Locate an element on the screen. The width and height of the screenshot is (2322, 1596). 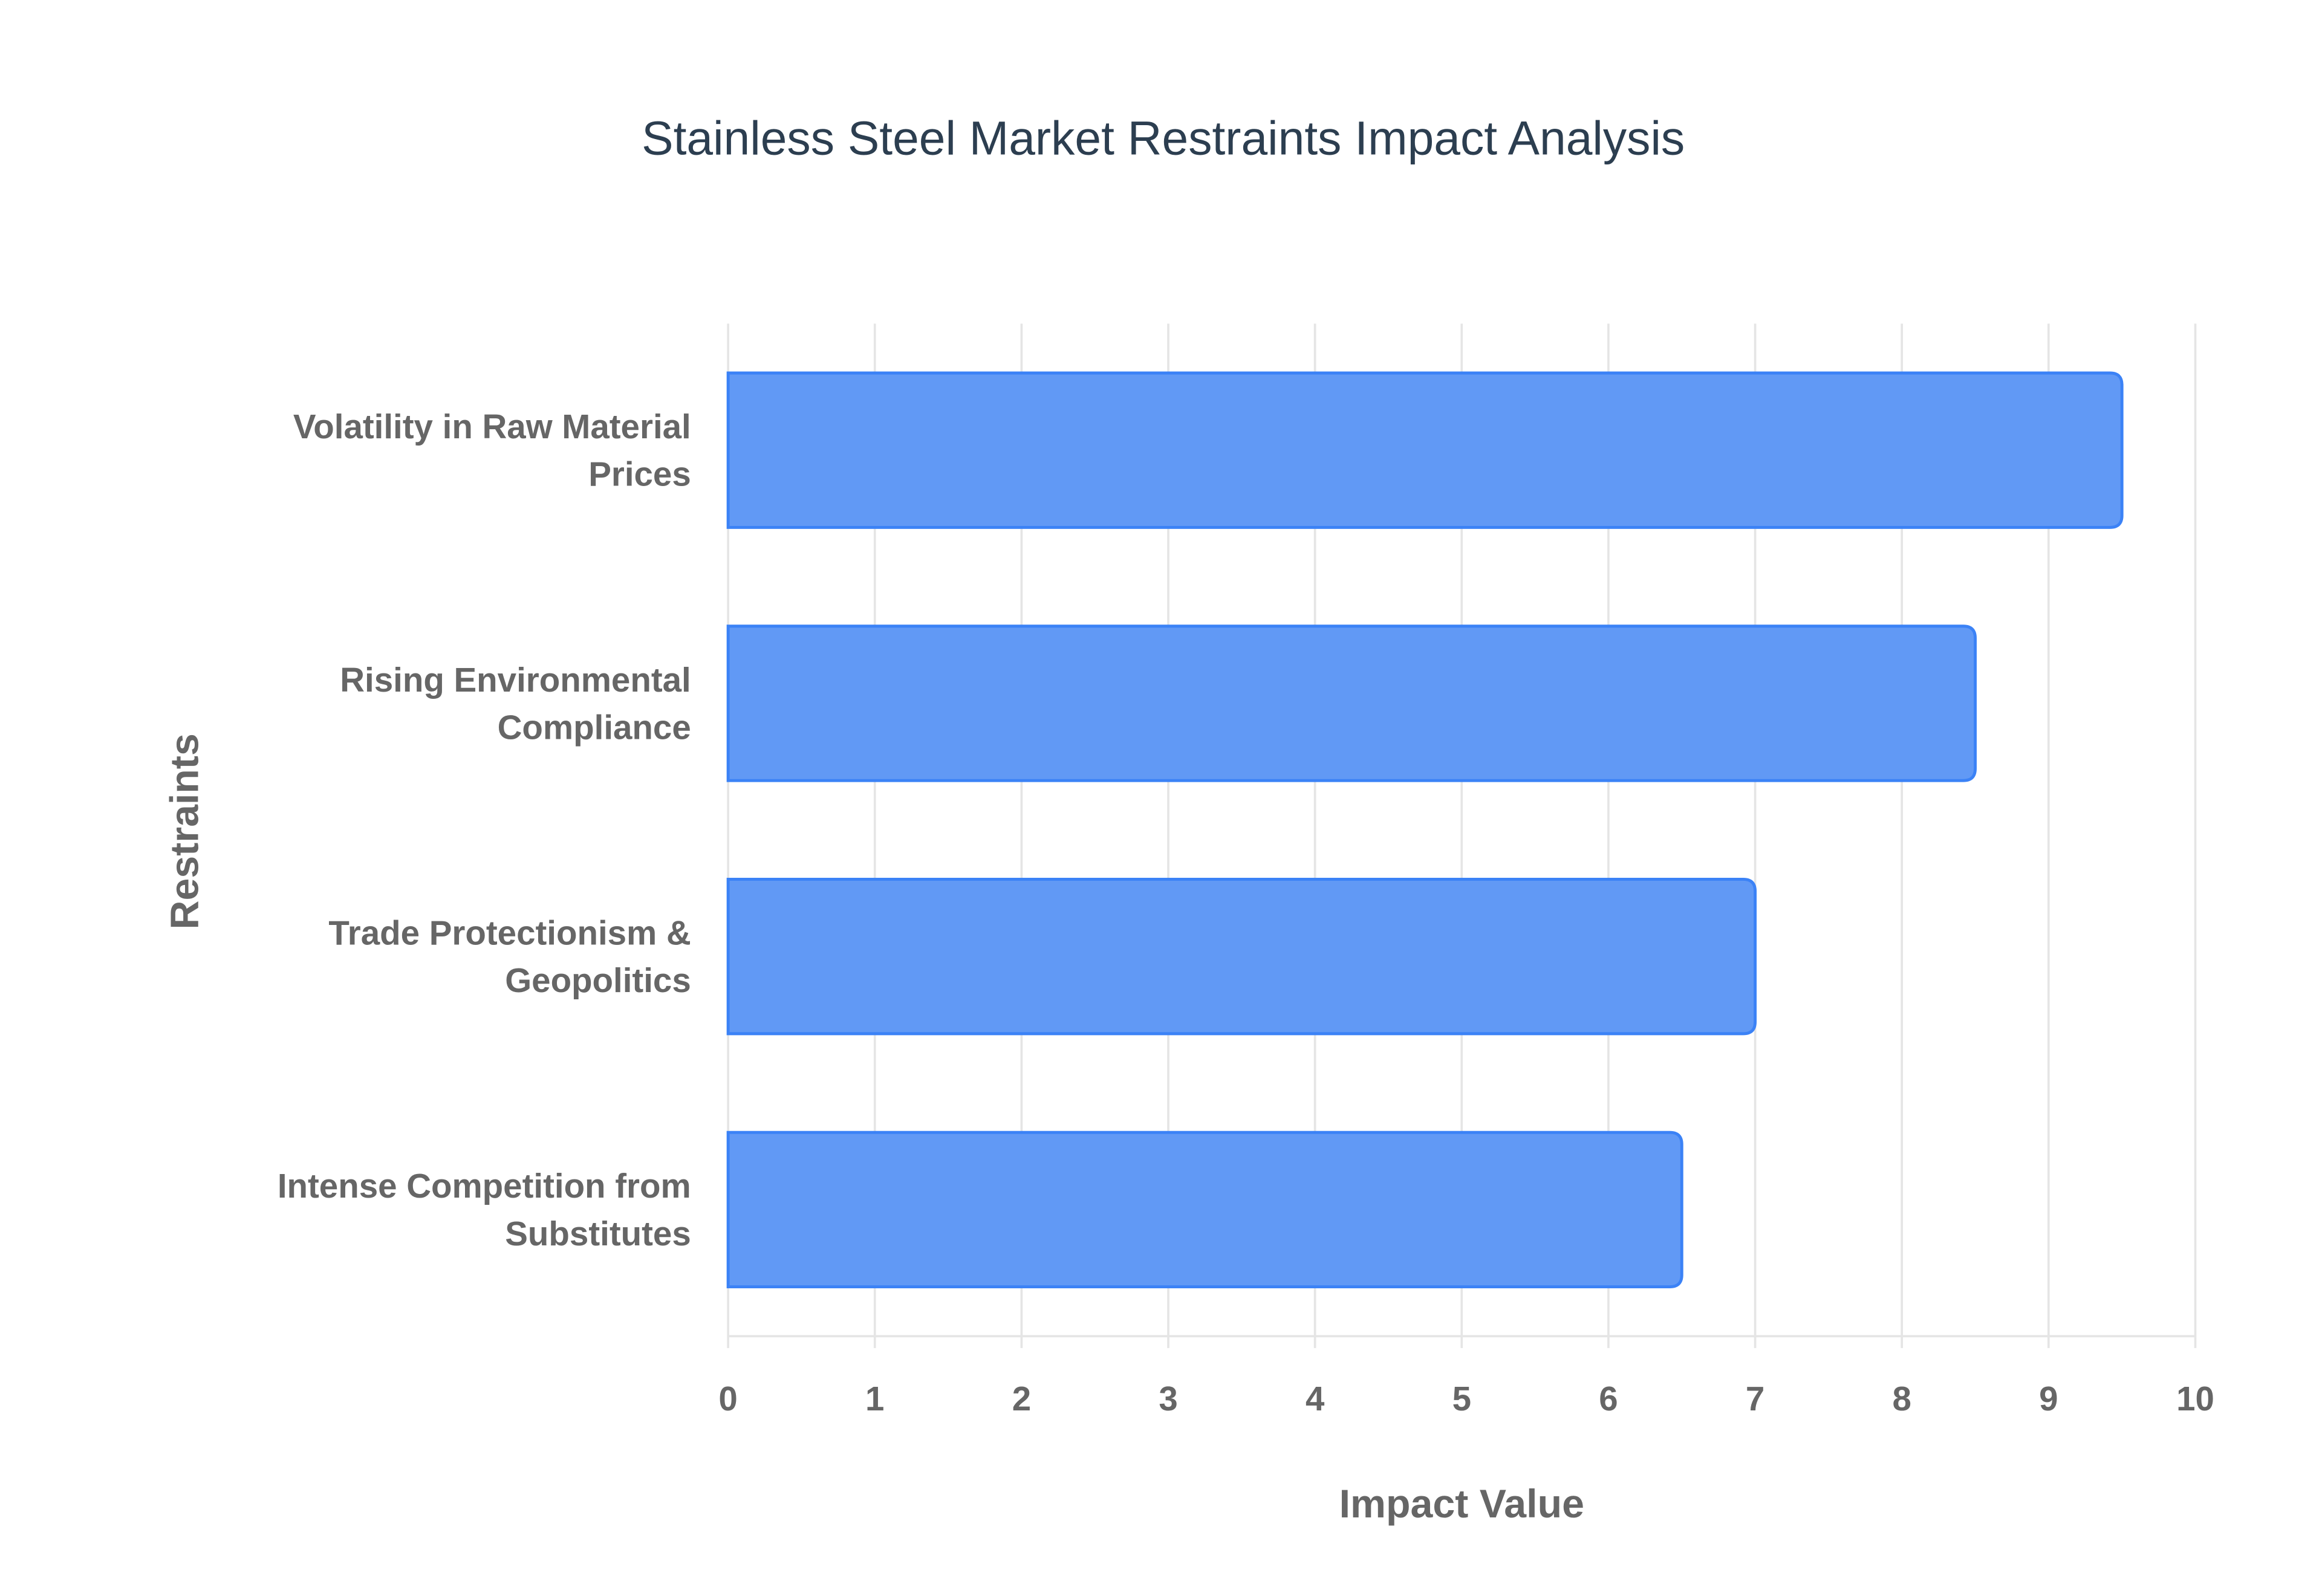
x-tick-label: 4 is located at coordinates (1315, 1399).